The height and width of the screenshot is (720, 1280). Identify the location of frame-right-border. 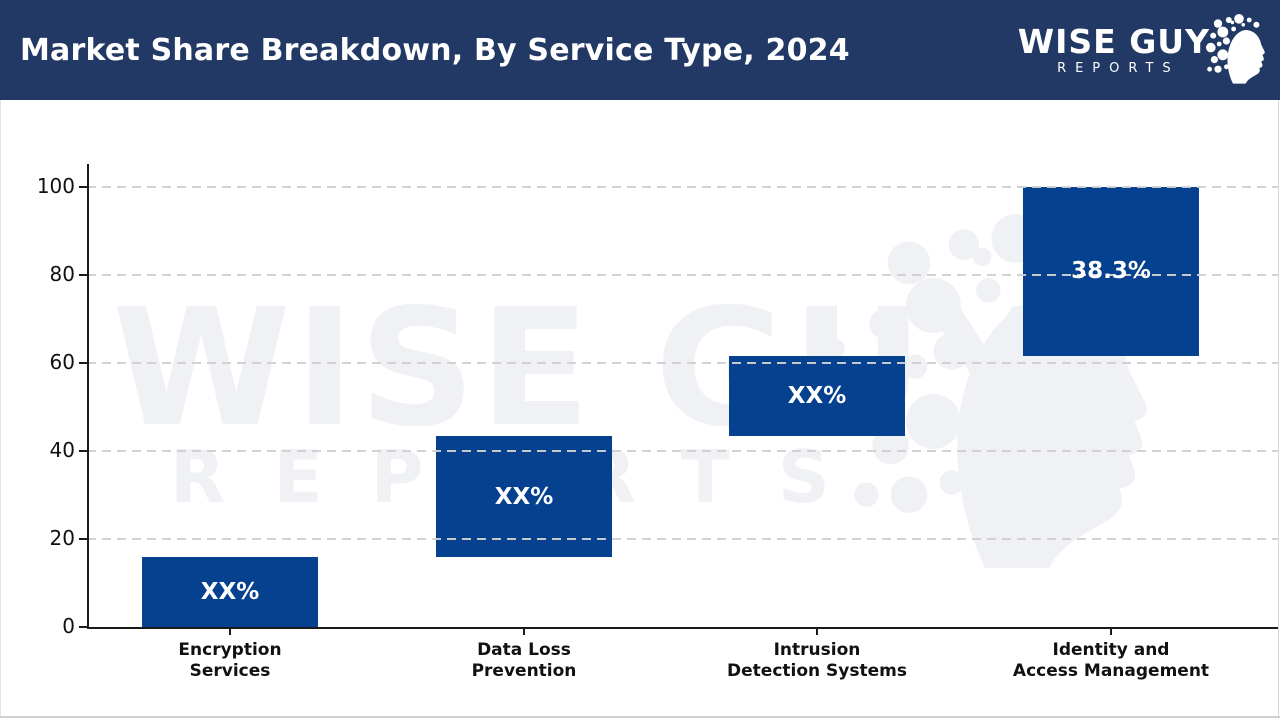
(1278, 408).